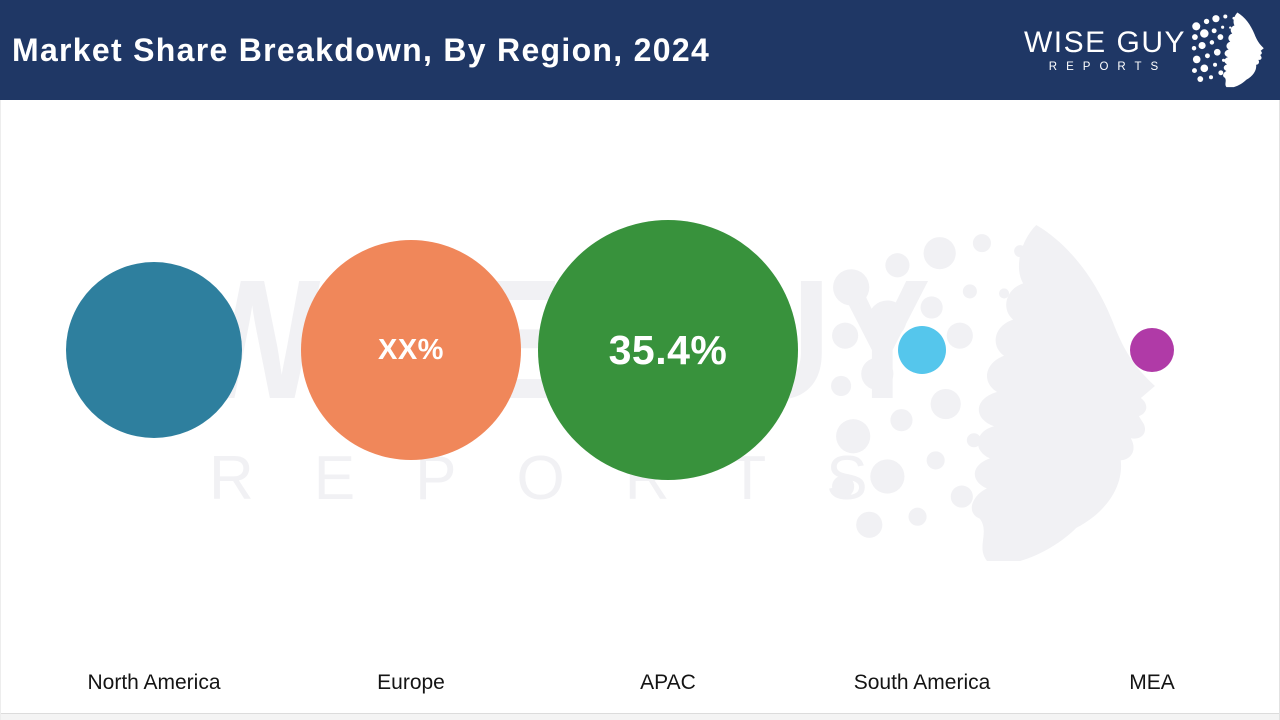 The height and width of the screenshot is (720, 1280). Describe the element at coordinates (994, 394) in the screenshot. I see `watermark-head-icon` at that location.